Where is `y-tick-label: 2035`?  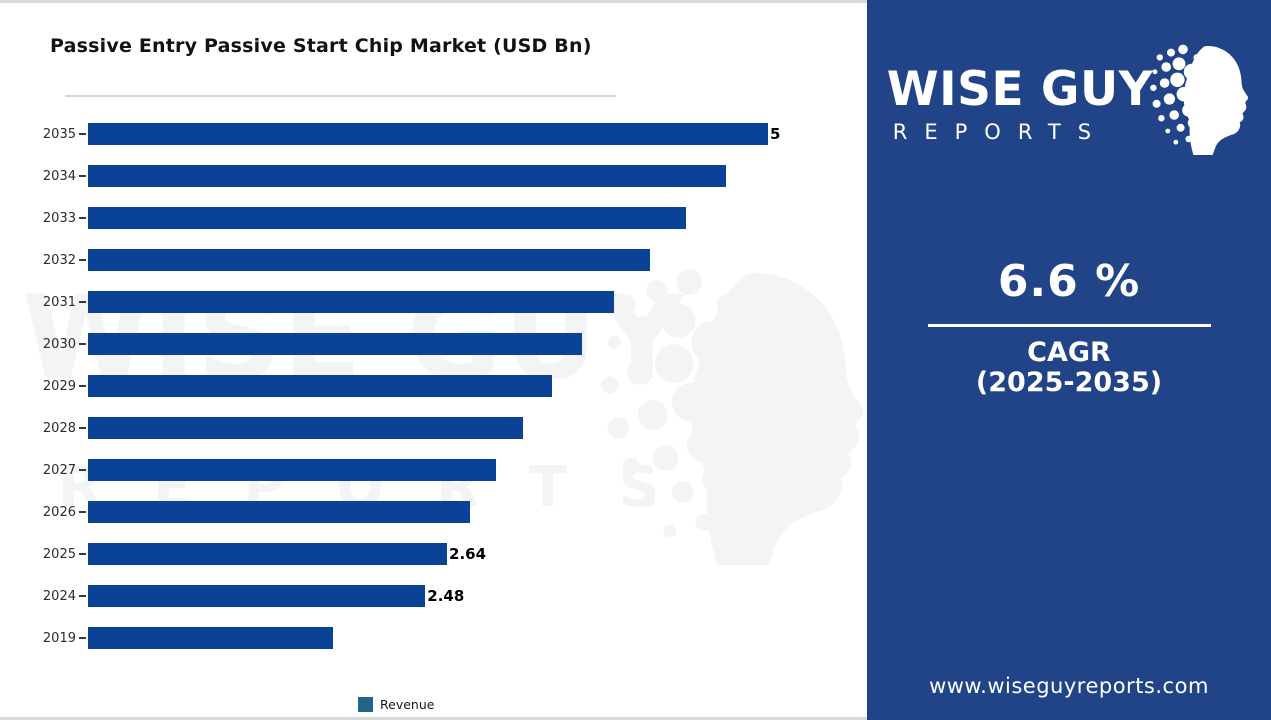 y-tick-label: 2035 is located at coordinates (59, 134).